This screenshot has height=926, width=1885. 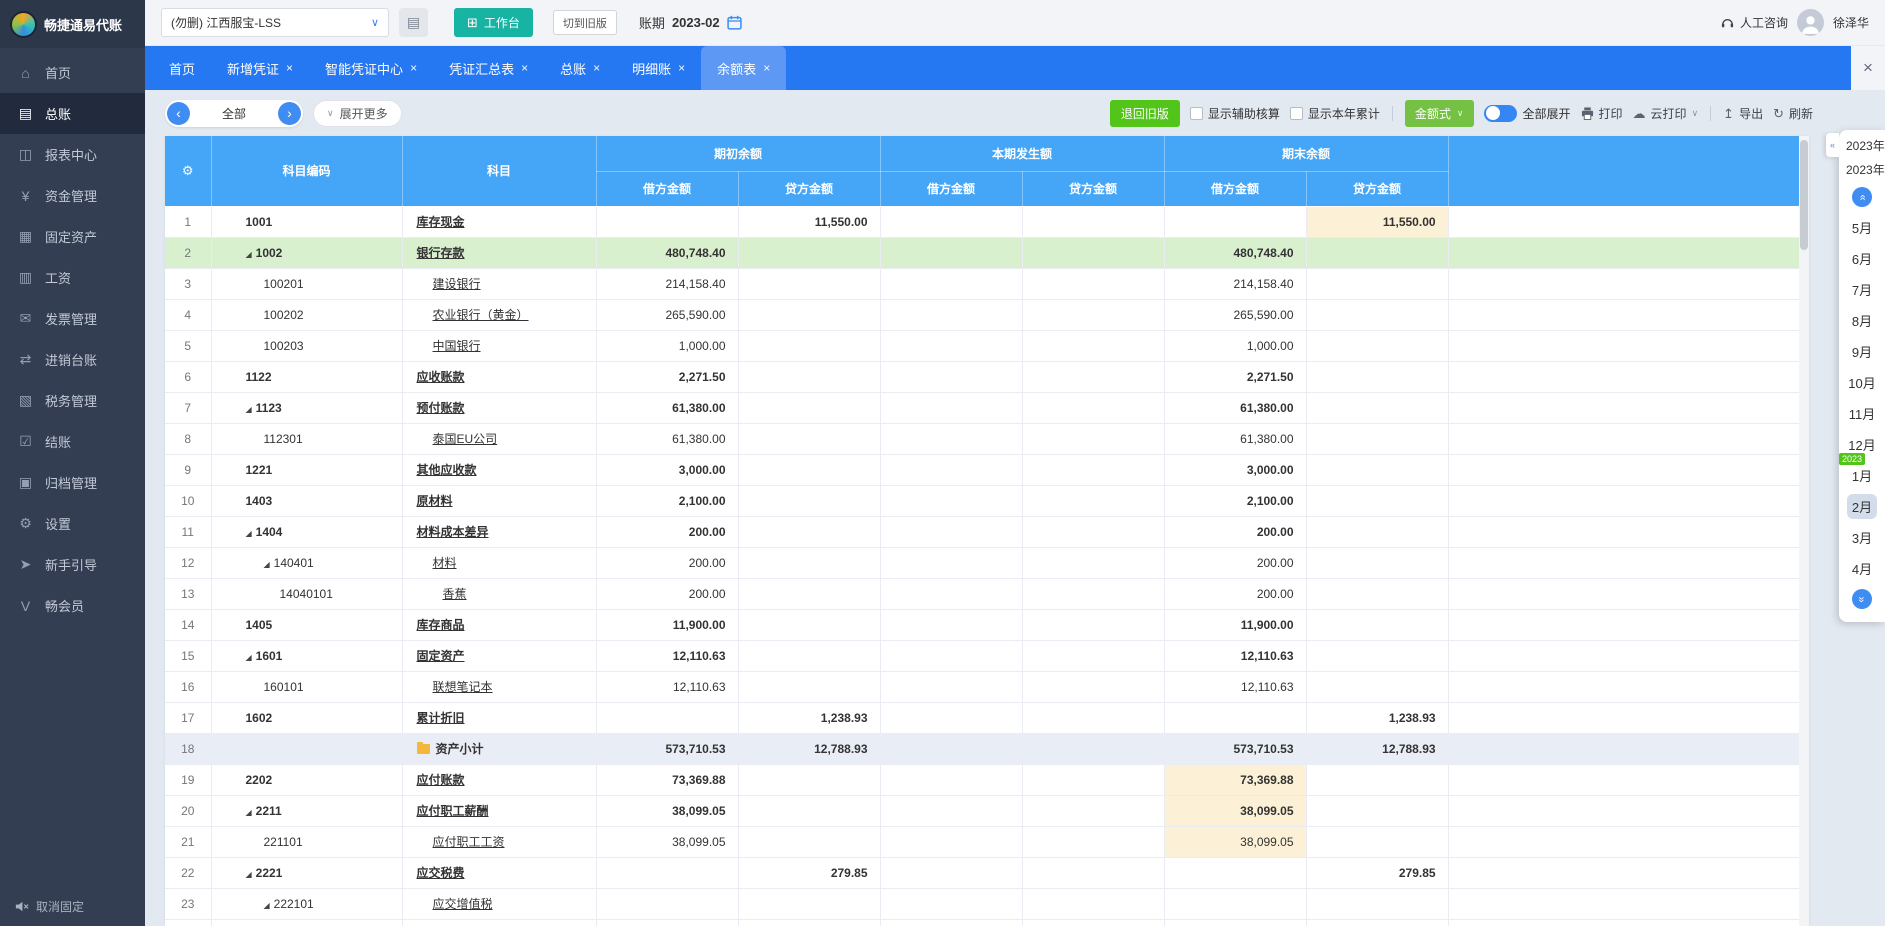 What do you see at coordinates (982, 284) in the screenshot?
I see `table-row: 3 100201 建设银行 214,158.40 214,158.40` at bounding box center [982, 284].